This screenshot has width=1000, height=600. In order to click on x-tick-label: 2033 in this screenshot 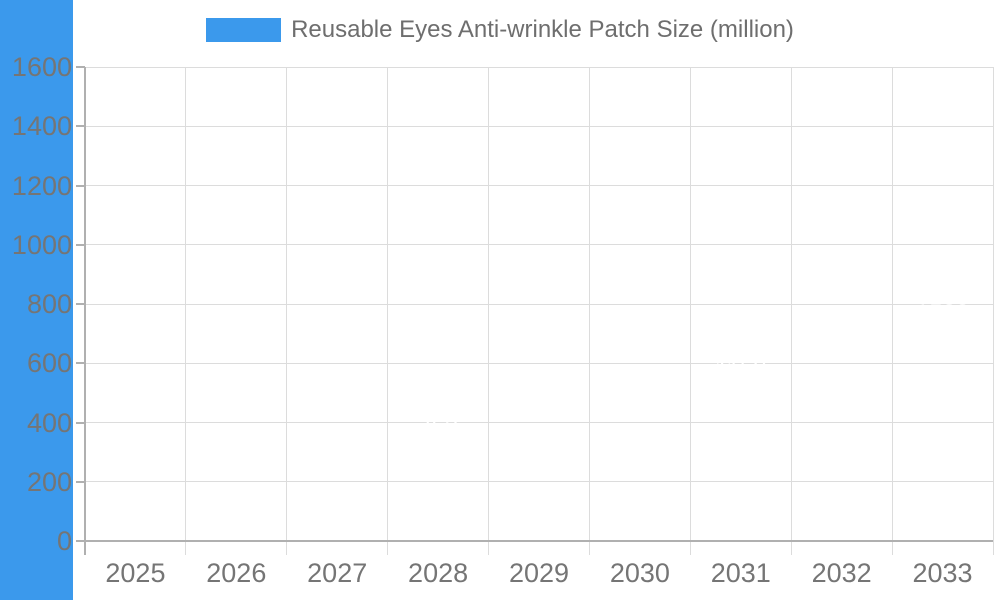, I will do `click(942, 573)`.